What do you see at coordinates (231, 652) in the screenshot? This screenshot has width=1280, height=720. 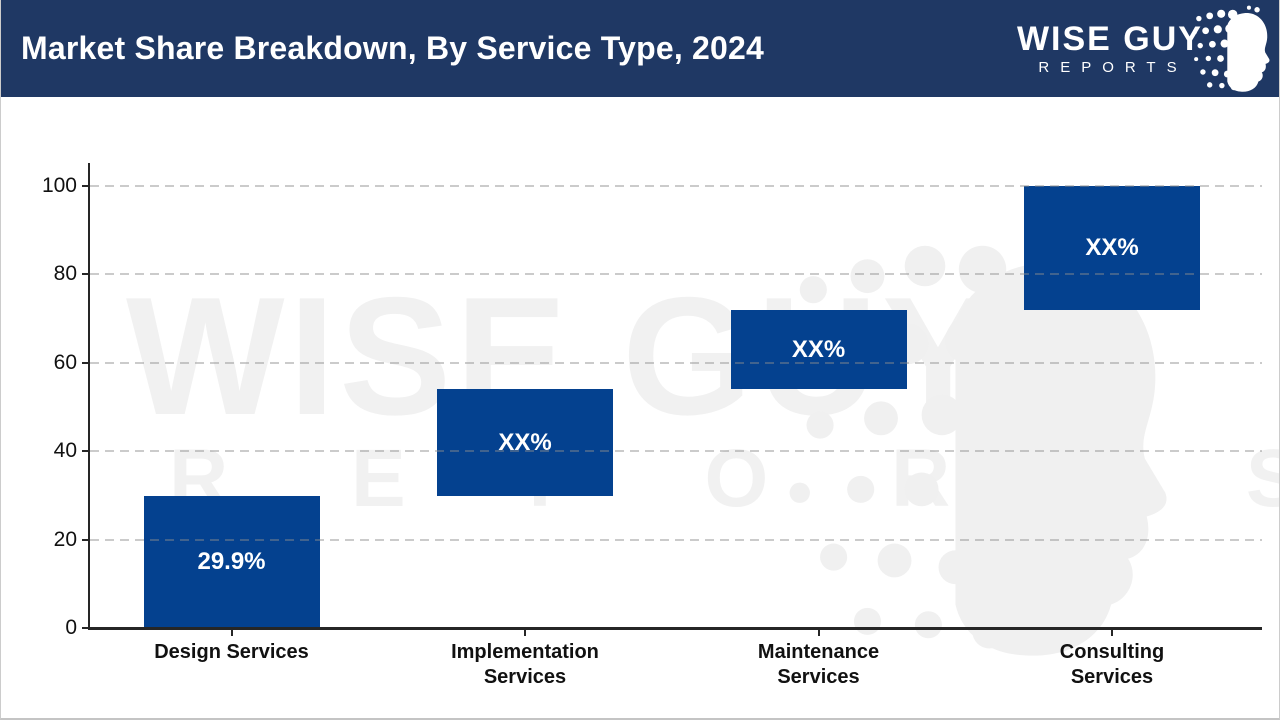 I see `category-label: Design Services` at bounding box center [231, 652].